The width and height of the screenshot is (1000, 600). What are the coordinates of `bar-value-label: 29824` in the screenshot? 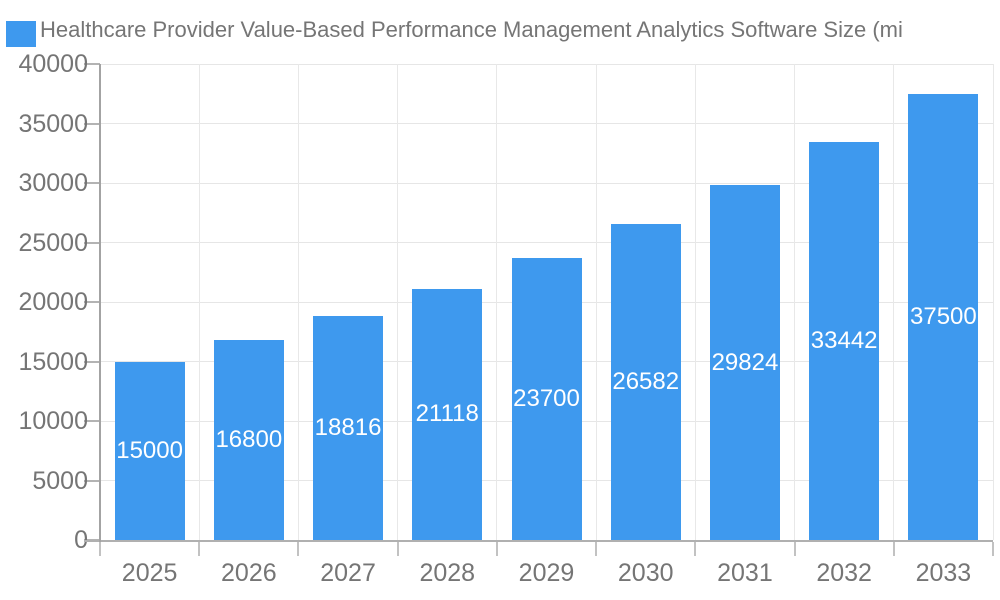 It's located at (745, 362).